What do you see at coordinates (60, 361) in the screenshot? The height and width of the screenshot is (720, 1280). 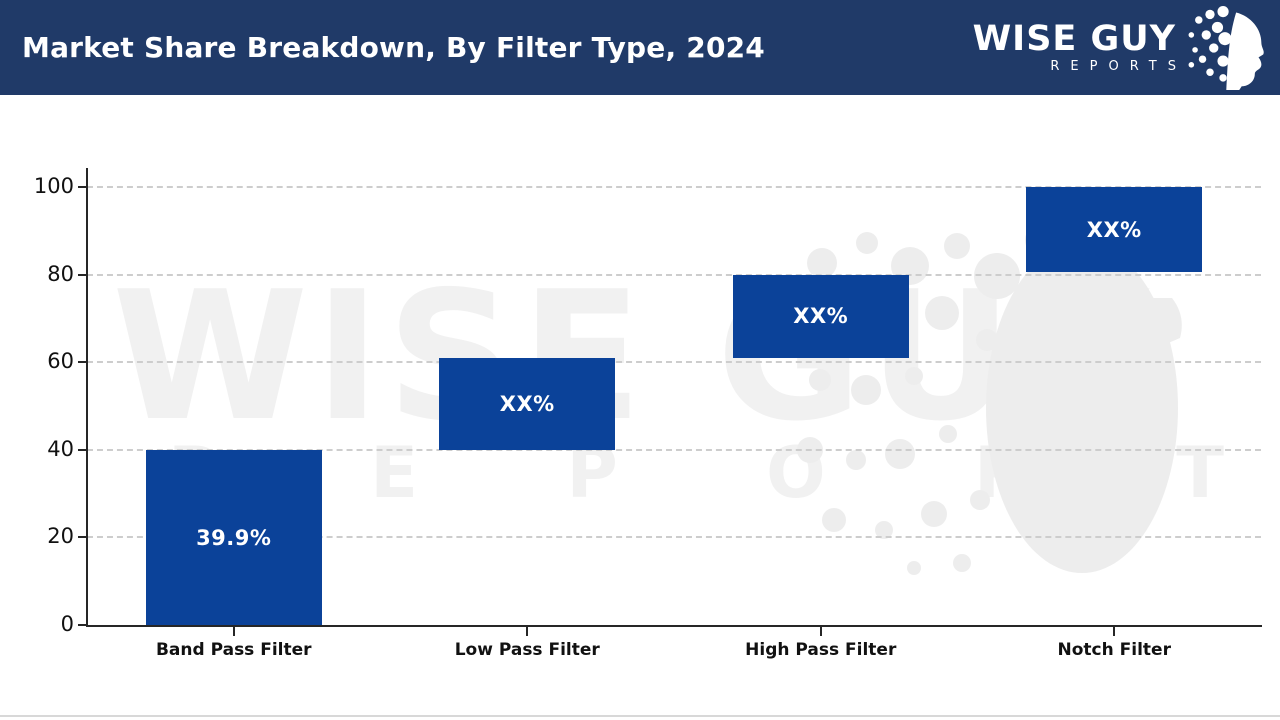 I see `y-axis-label: 60` at bounding box center [60, 361].